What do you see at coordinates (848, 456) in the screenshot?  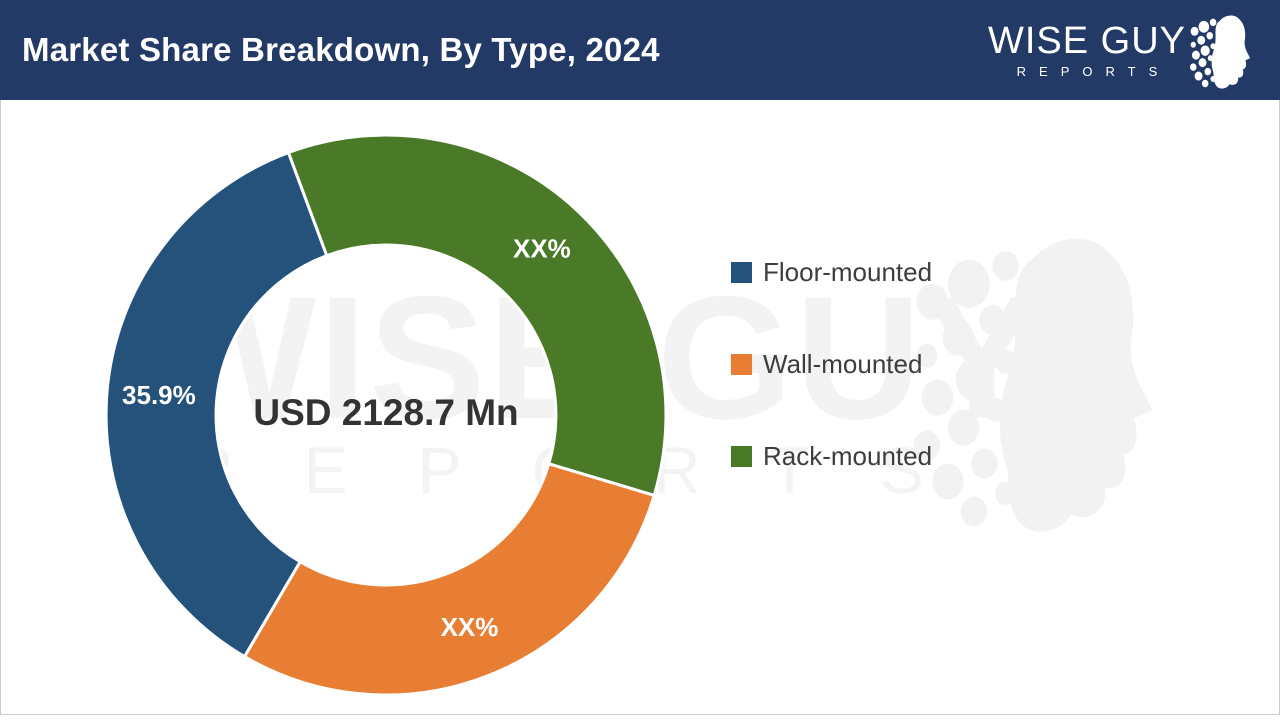 I see `legend-label: Rack-mounted` at bounding box center [848, 456].